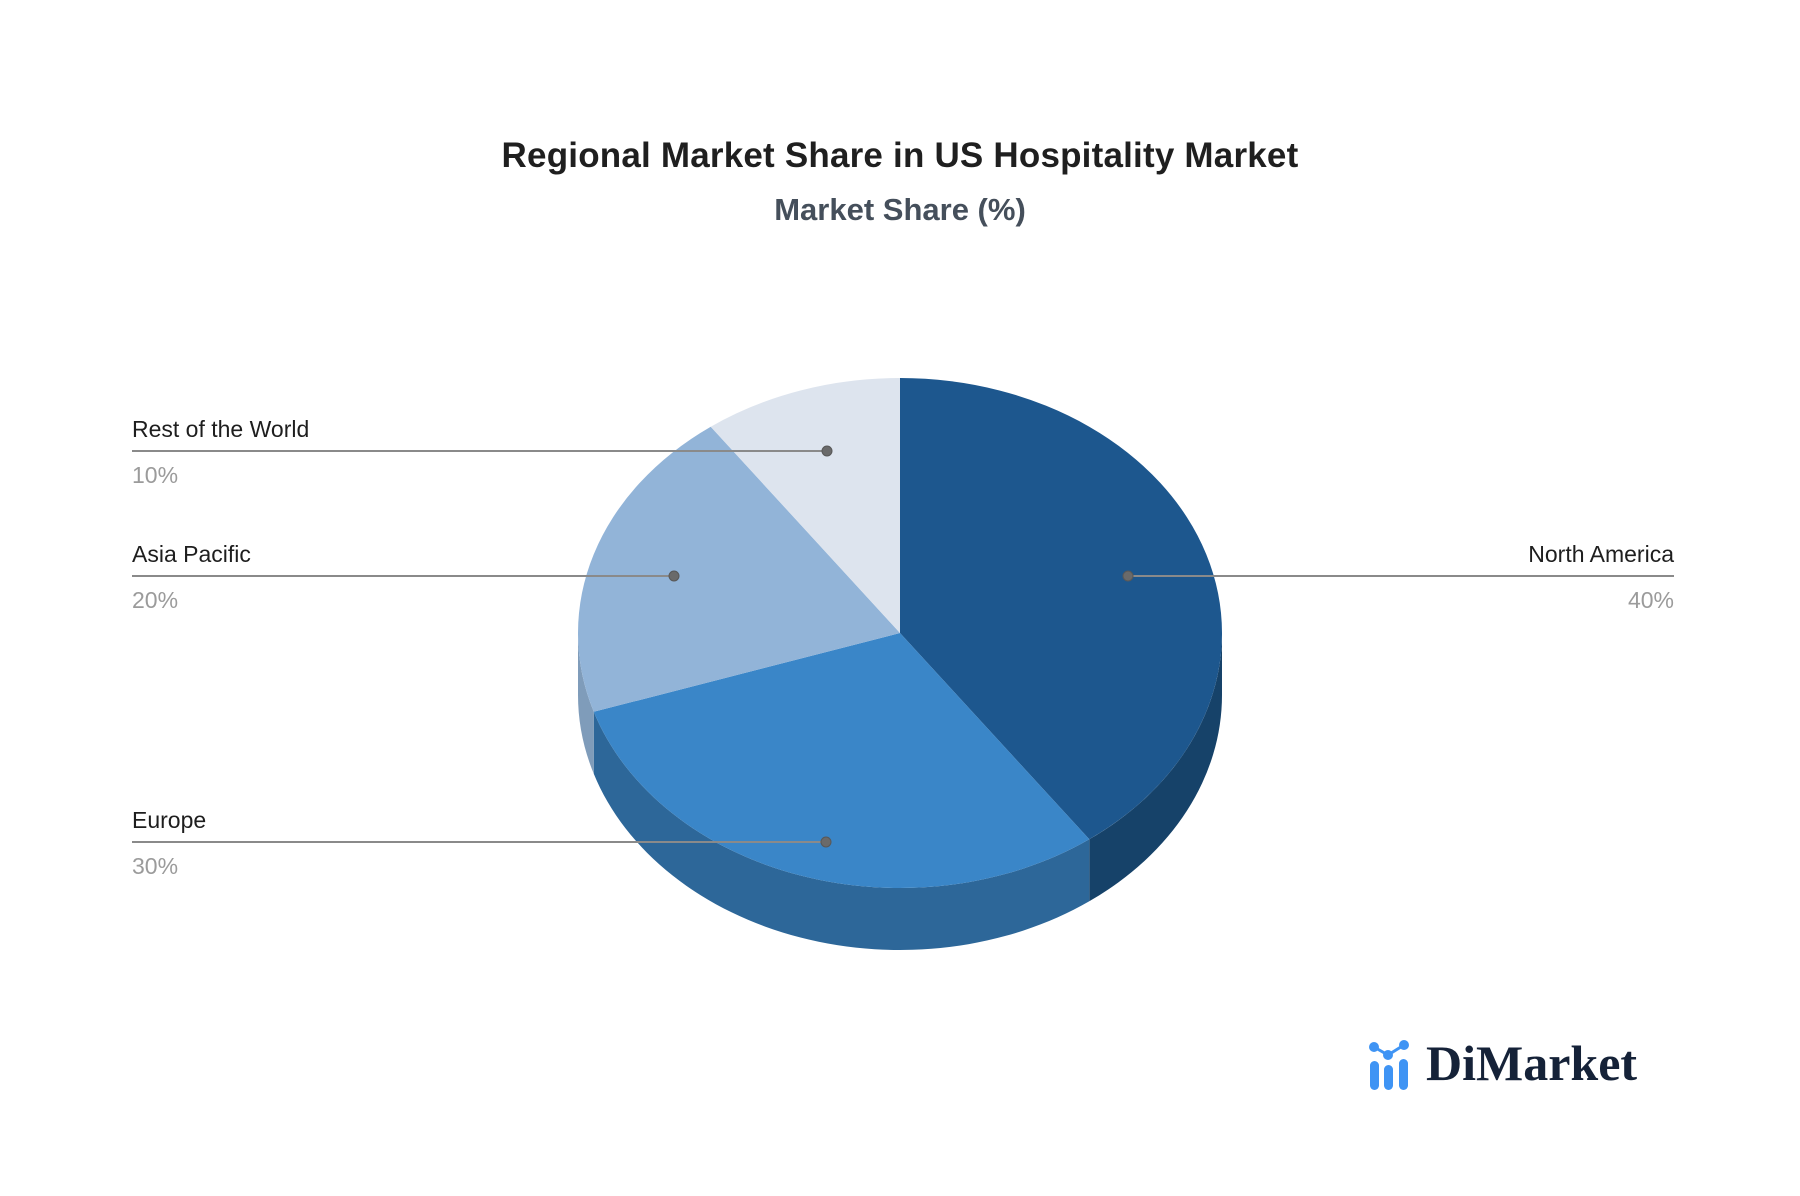 Image resolution: width=1800 pixels, height=1196 pixels. What do you see at coordinates (1389, 1065) in the screenshot?
I see `bar-line-chart-icon` at bounding box center [1389, 1065].